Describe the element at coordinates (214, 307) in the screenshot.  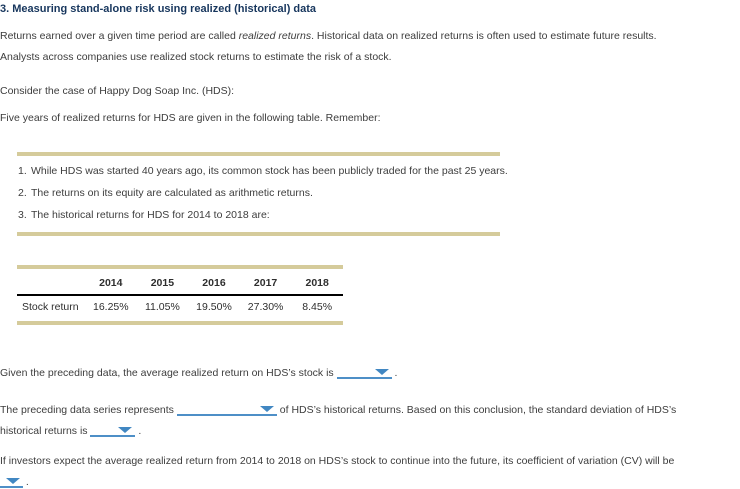
I see `stock-return-value: 19.50%` at that location.